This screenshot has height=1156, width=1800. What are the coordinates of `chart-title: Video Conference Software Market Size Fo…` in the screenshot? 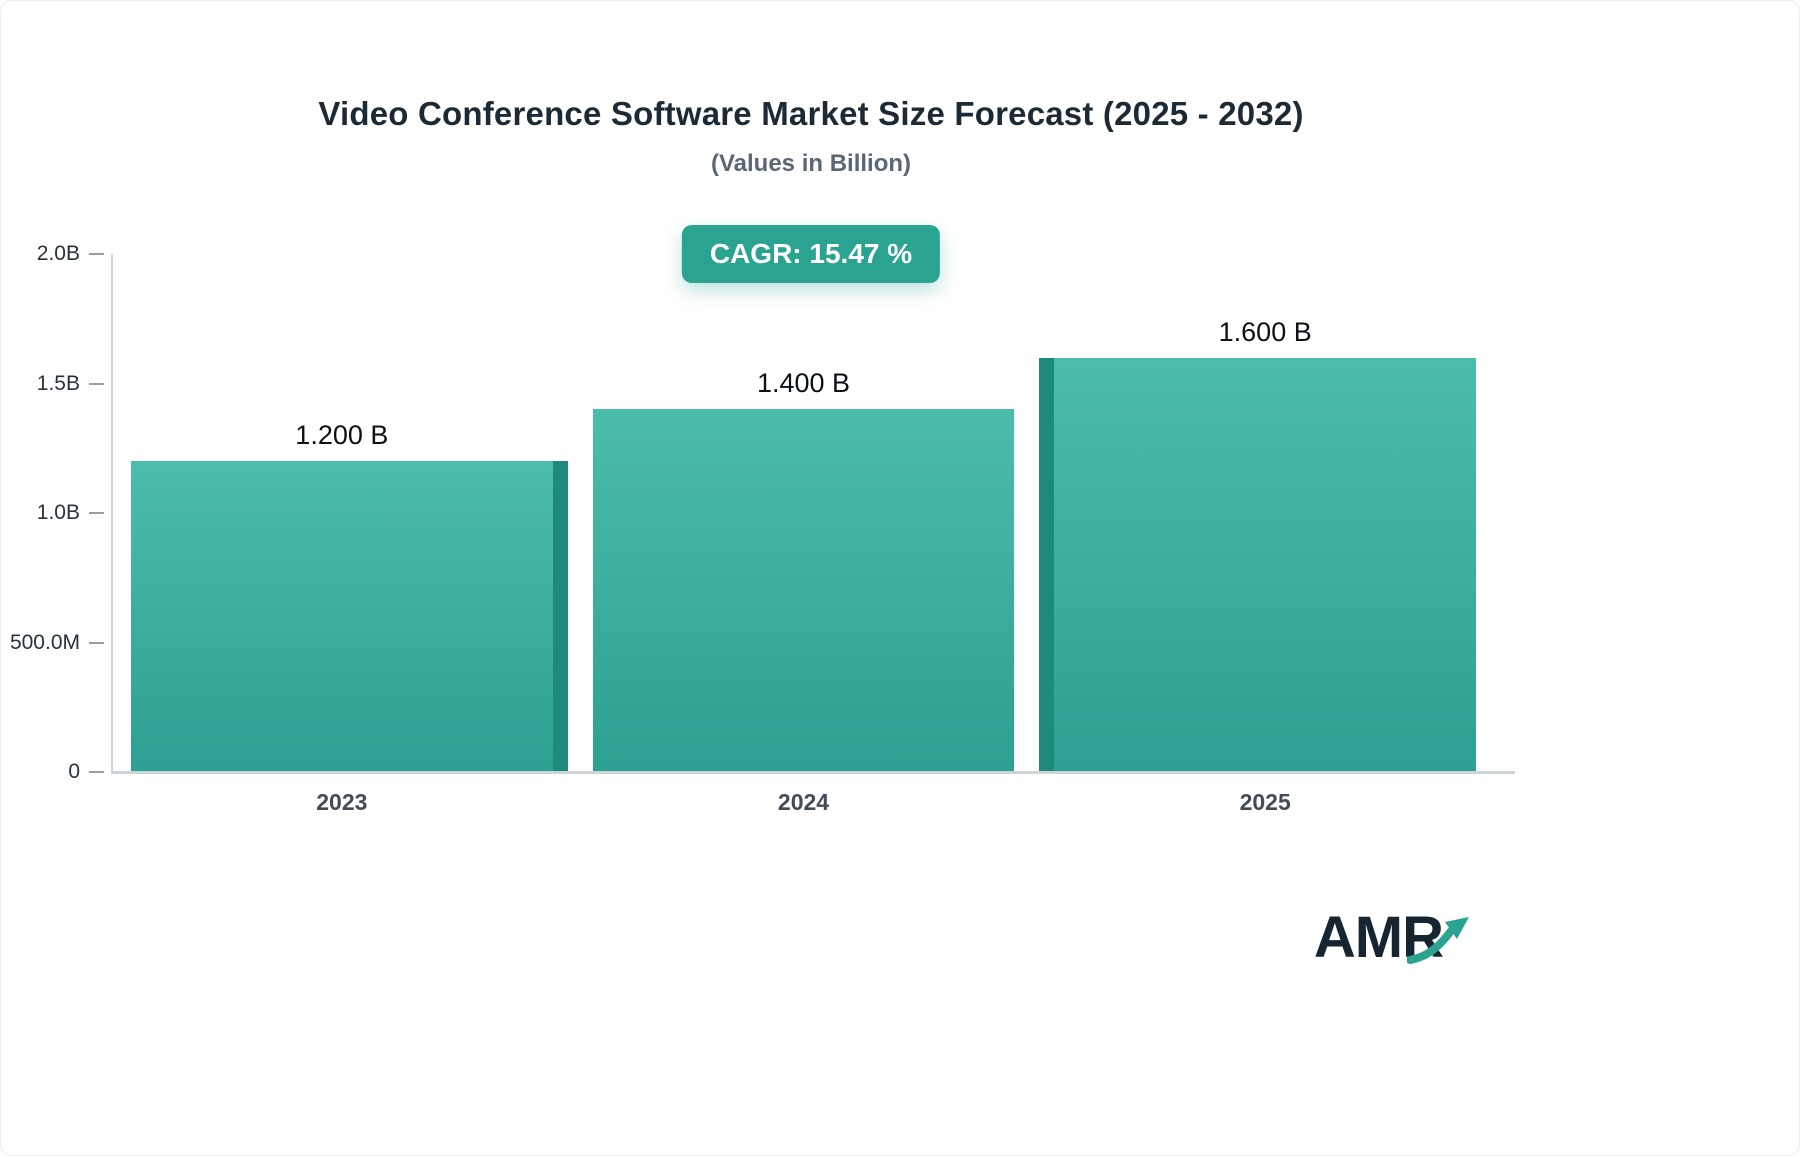 It's located at (811, 113).